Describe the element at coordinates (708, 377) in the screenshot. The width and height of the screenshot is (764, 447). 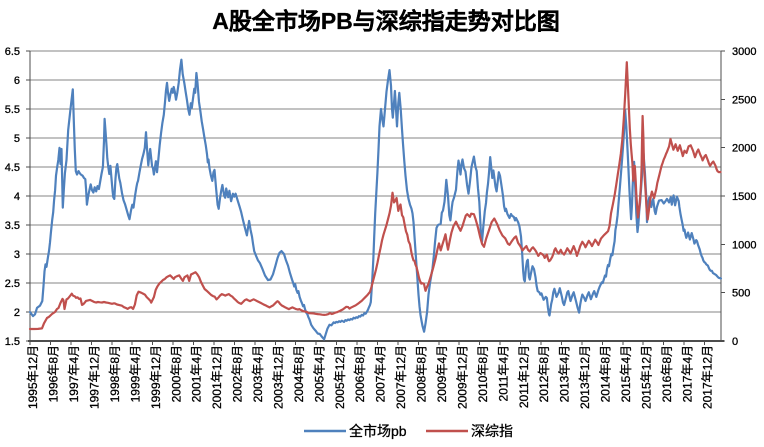
I see `svg-text: 2017年12月` at that location.